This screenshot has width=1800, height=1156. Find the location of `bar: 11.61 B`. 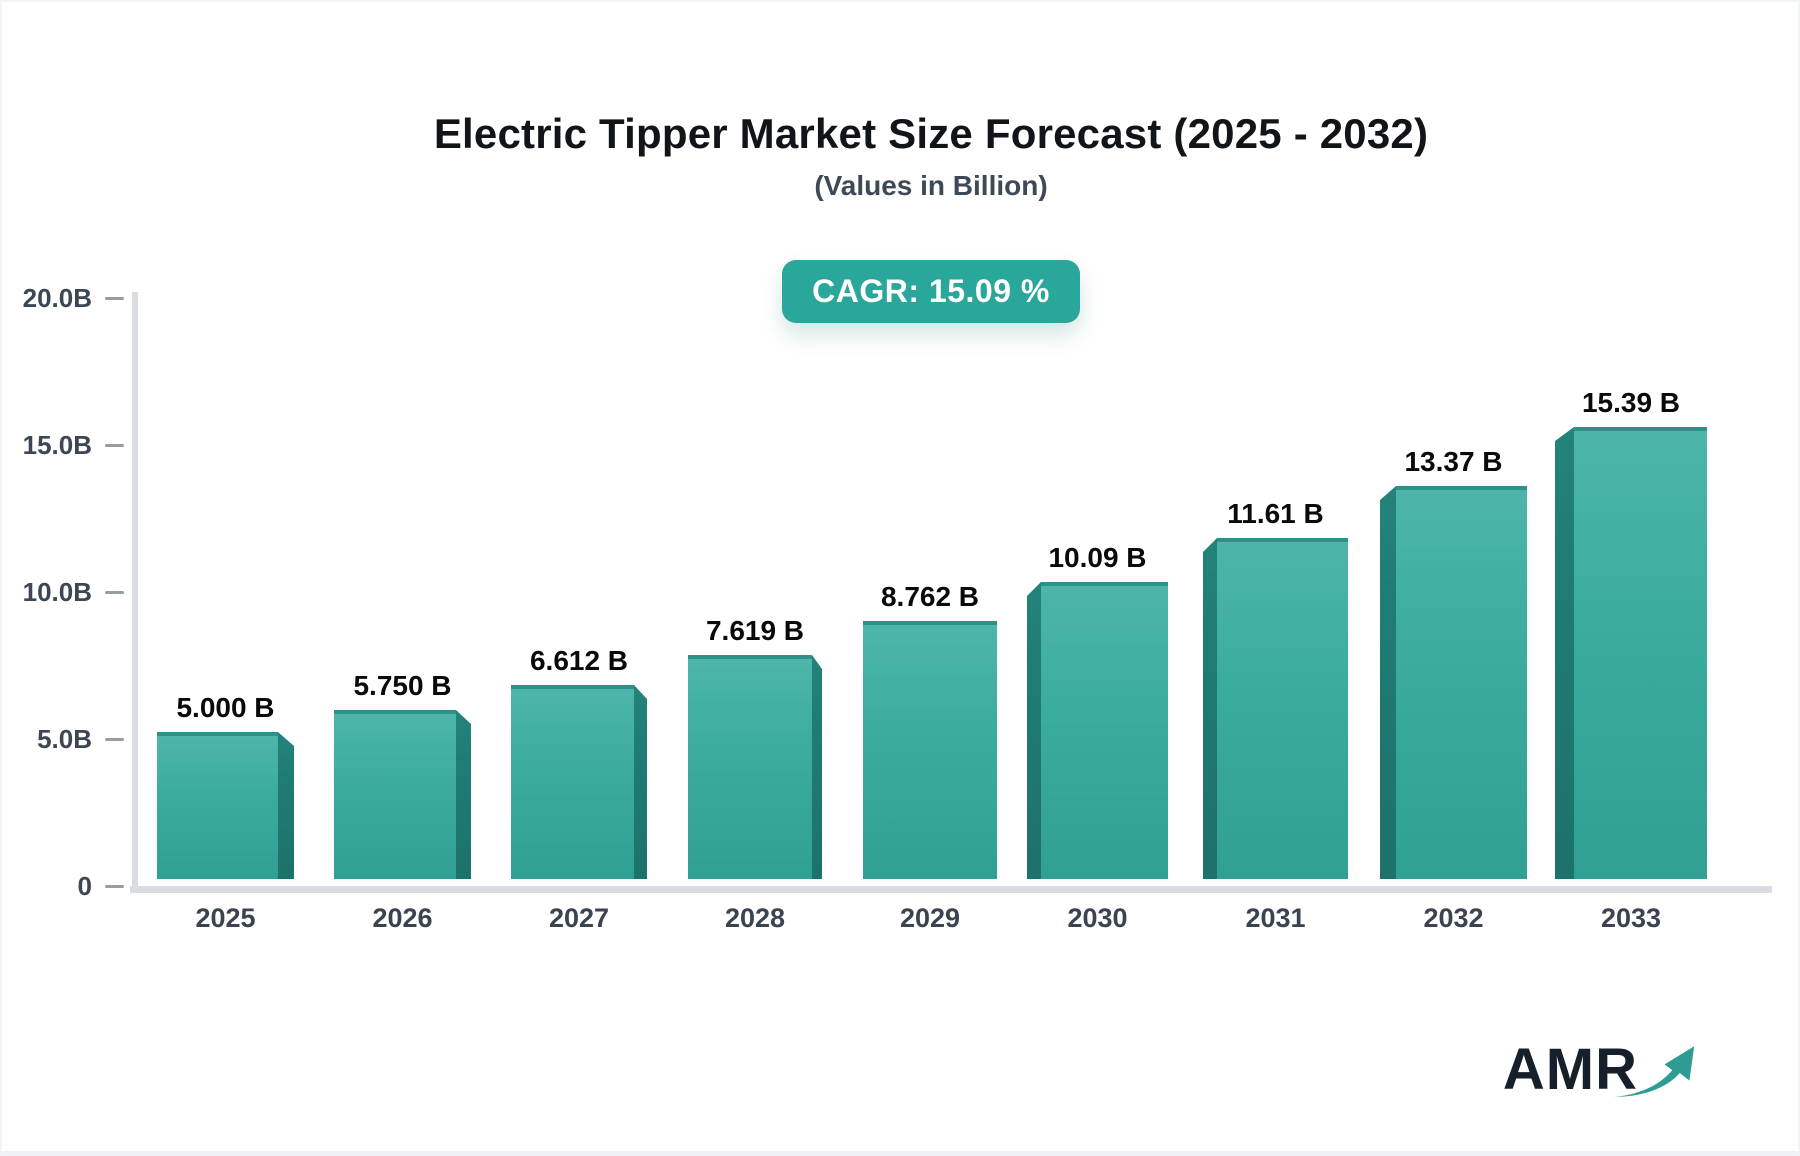

bar: 11.61 B is located at coordinates (1275, 688).